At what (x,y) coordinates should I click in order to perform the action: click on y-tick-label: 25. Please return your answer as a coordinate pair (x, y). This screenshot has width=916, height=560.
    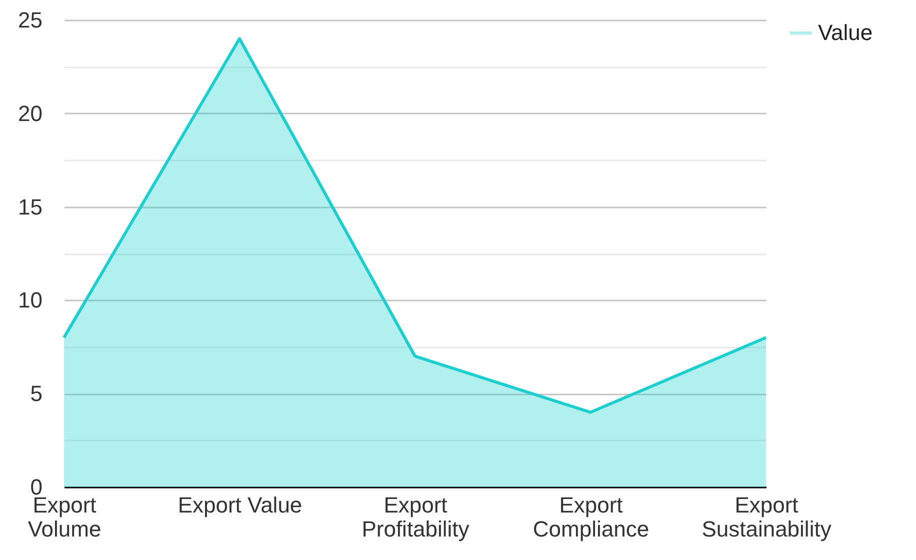
    Looking at the image, I should click on (30, 20).